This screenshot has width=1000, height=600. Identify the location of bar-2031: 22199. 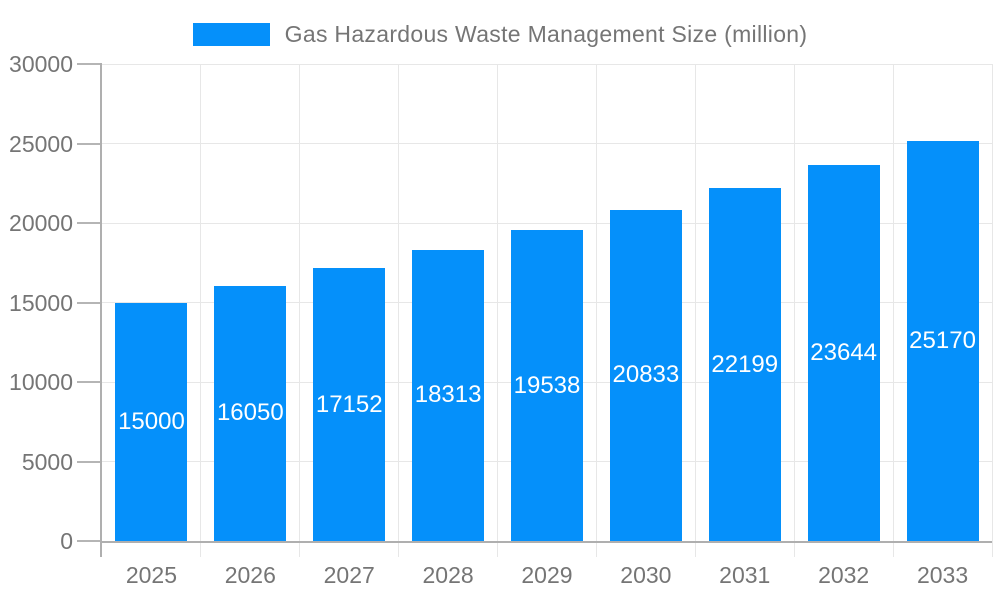
(744, 364).